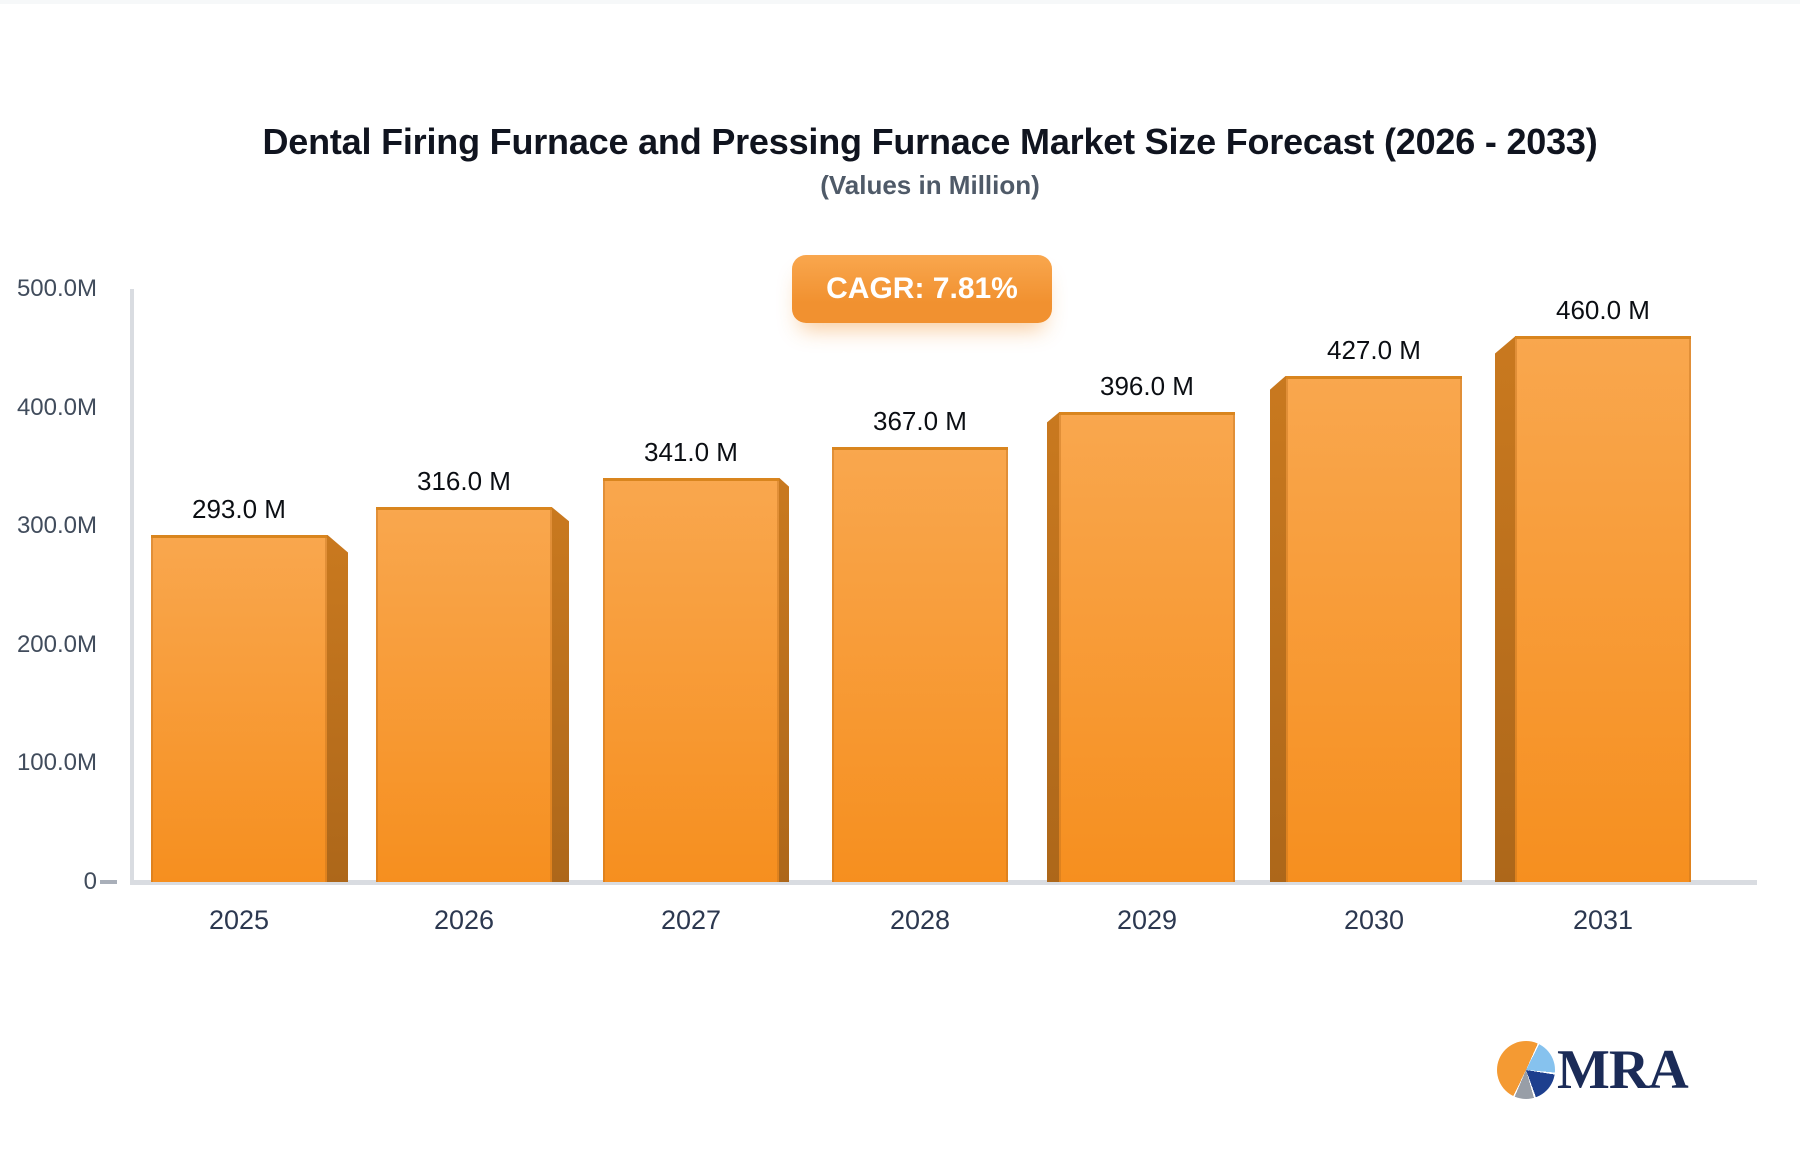 The width and height of the screenshot is (1800, 1156). I want to click on y-axis-tick-label: 0, so click(90, 881).